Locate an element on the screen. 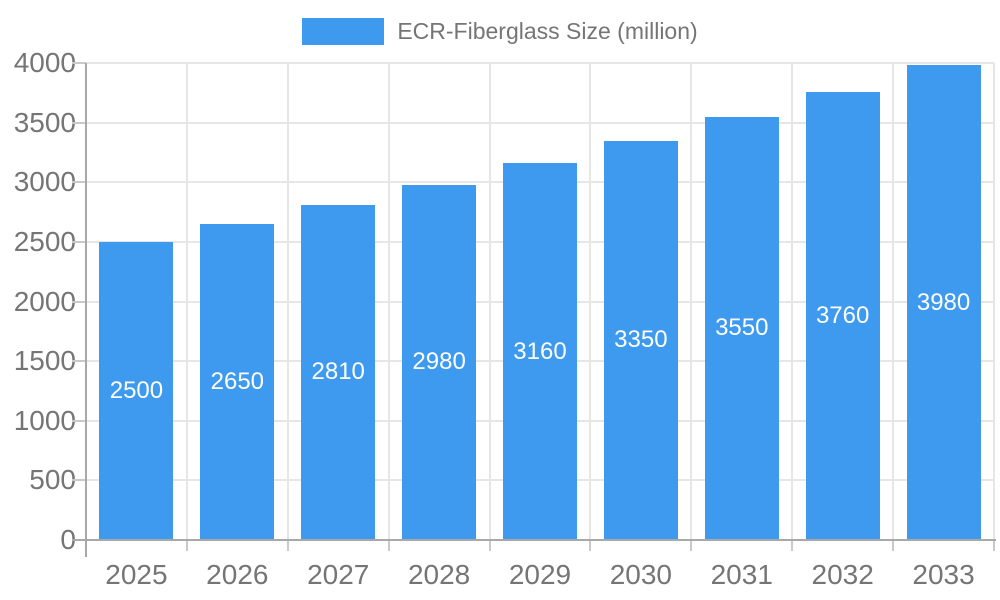  legend: ECR-Fiberglass Size (million) is located at coordinates (500, 31).